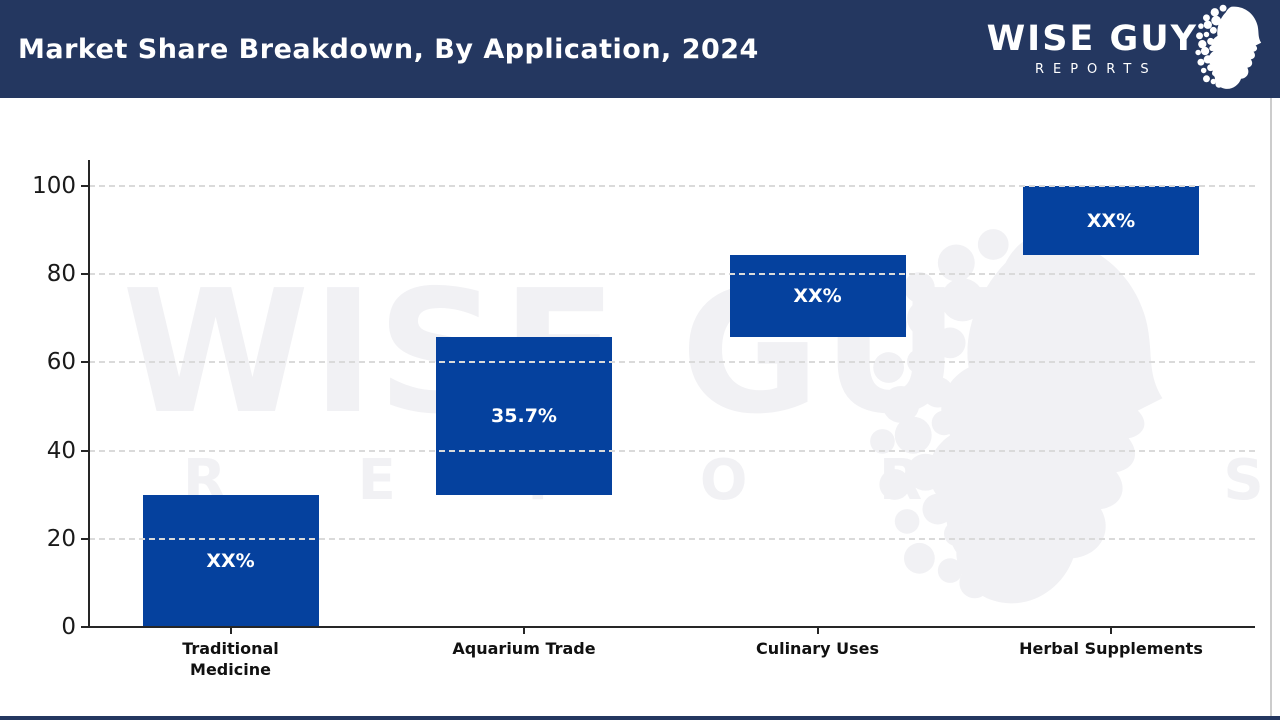 The width and height of the screenshot is (1280, 720). Describe the element at coordinates (640, 718) in the screenshot. I see `footer-bar` at that location.